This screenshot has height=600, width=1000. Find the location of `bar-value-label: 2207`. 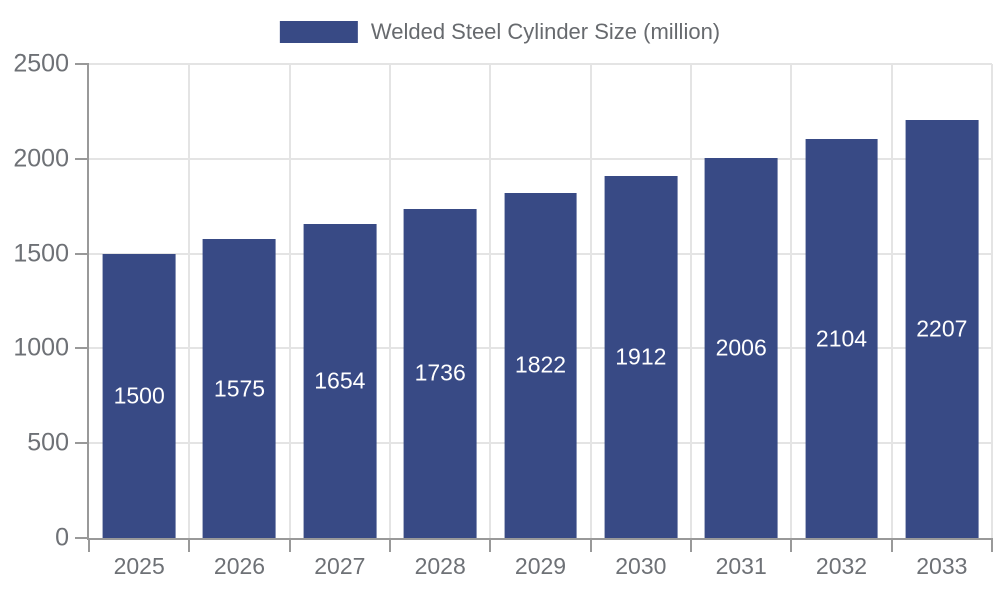

bar-value-label: 2207 is located at coordinates (942, 328).